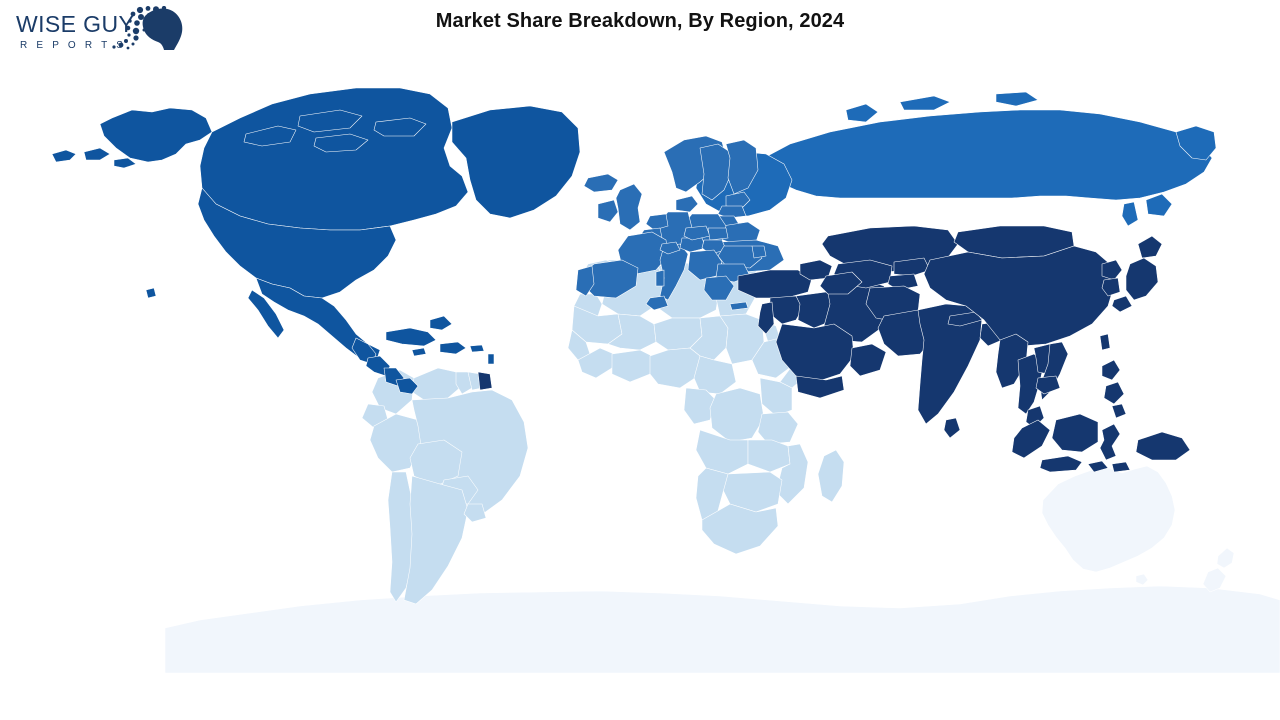 Image resolution: width=1280 pixels, height=720 pixels. Describe the element at coordinates (964, 349) in the screenshot. I see `region-asia-pacific` at that location.